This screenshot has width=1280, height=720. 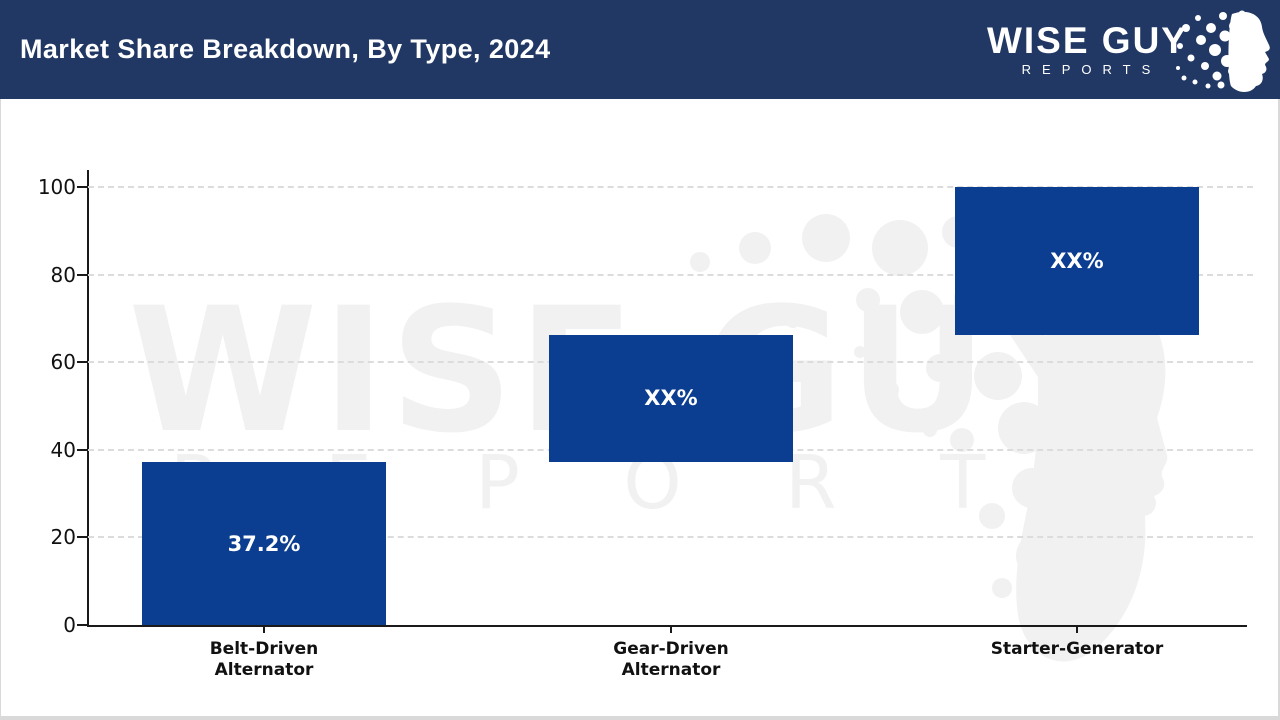 I want to click on x-category-label-2: Gear-Driven Alternator, so click(x=671, y=659).